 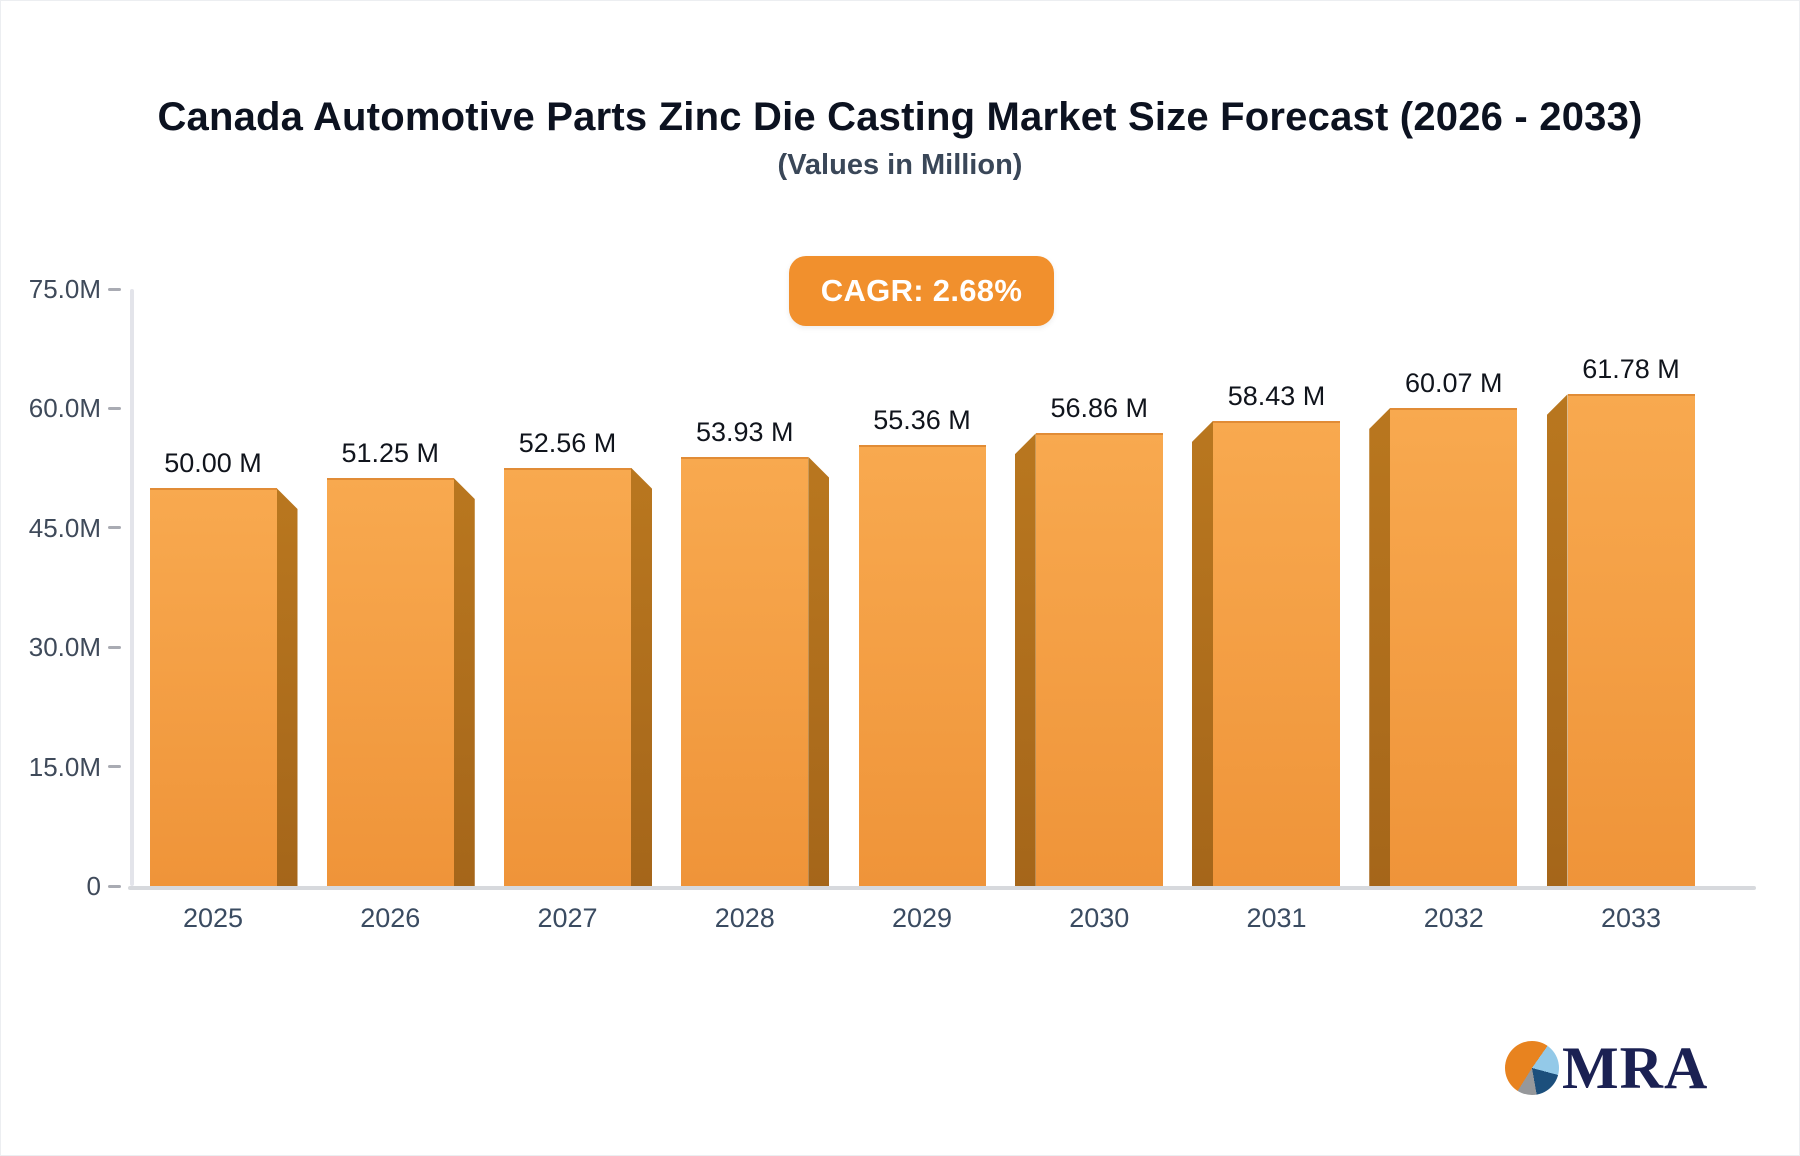 I want to click on y-axis-tick-label: 15.0M, so click(x=64, y=766).